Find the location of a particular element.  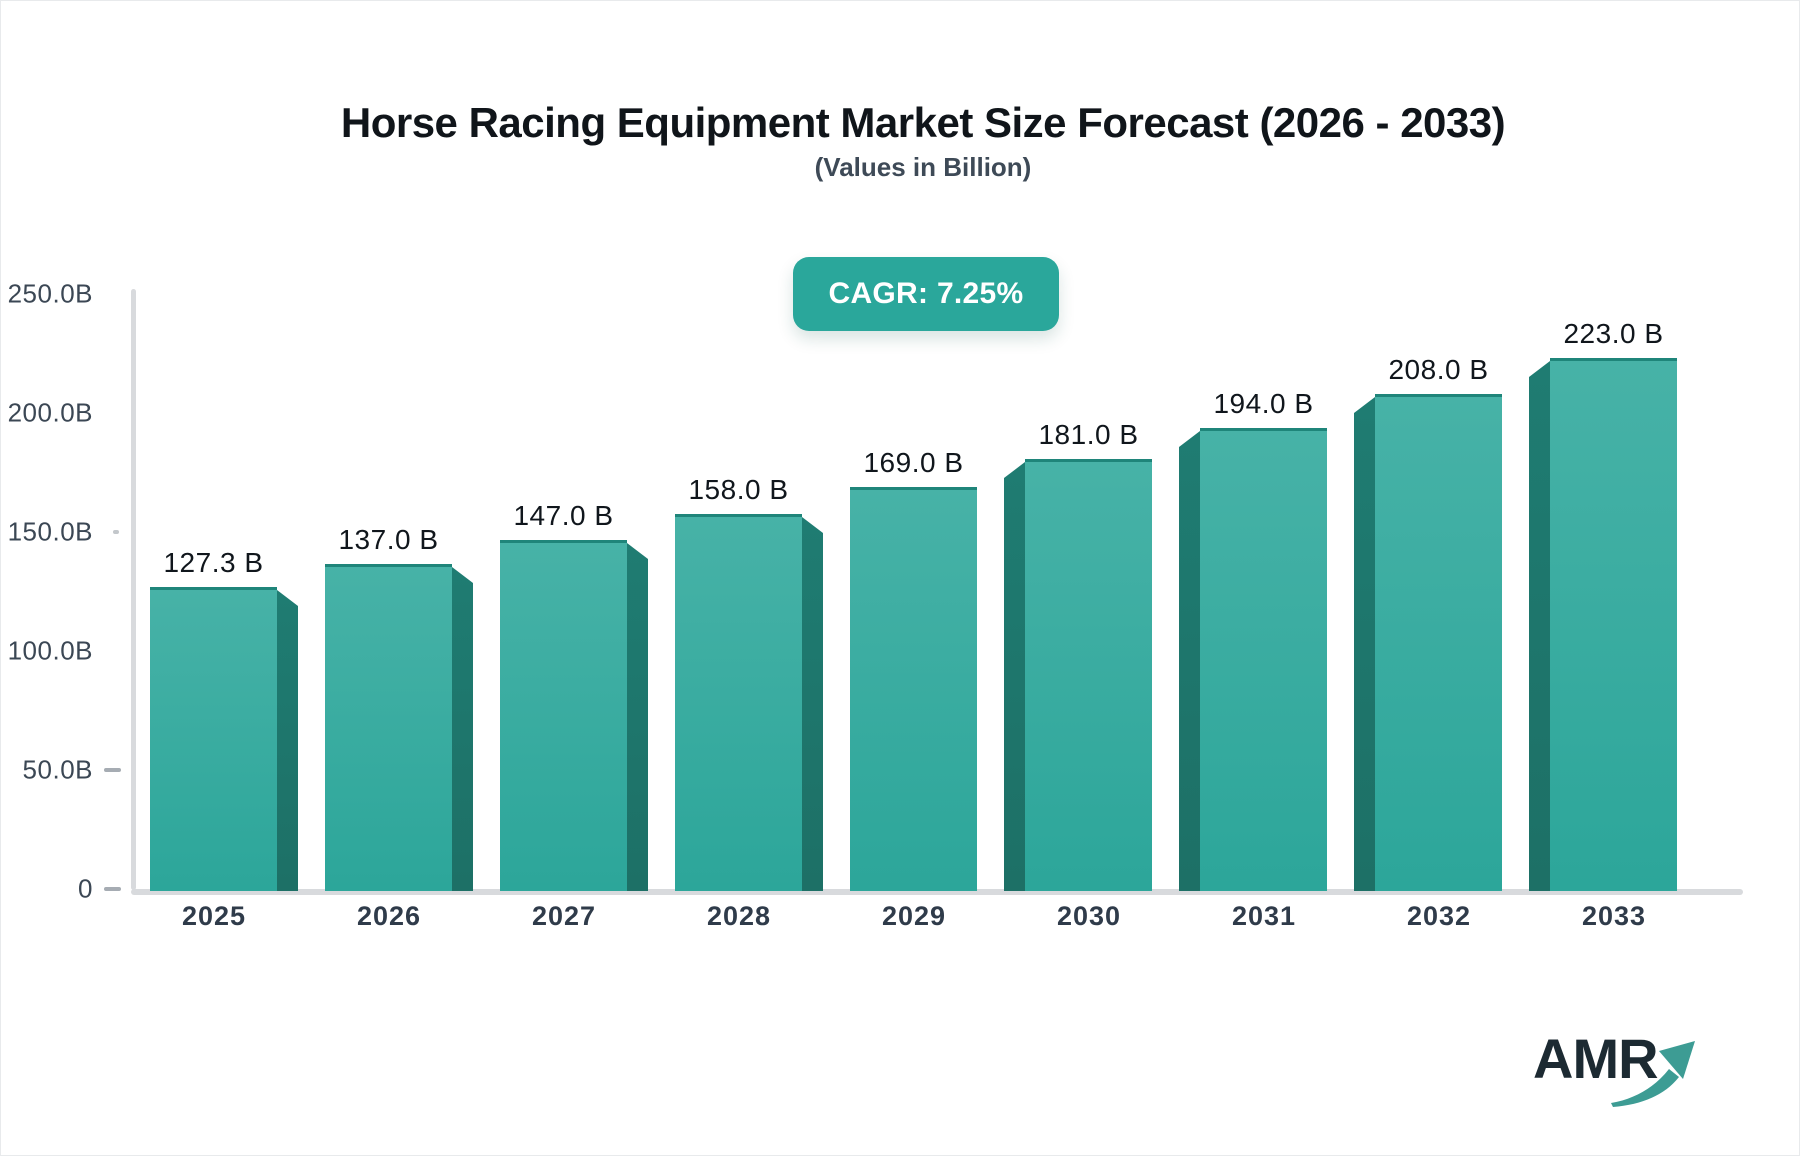

bar-value-label: 127.3 B is located at coordinates (213, 562).